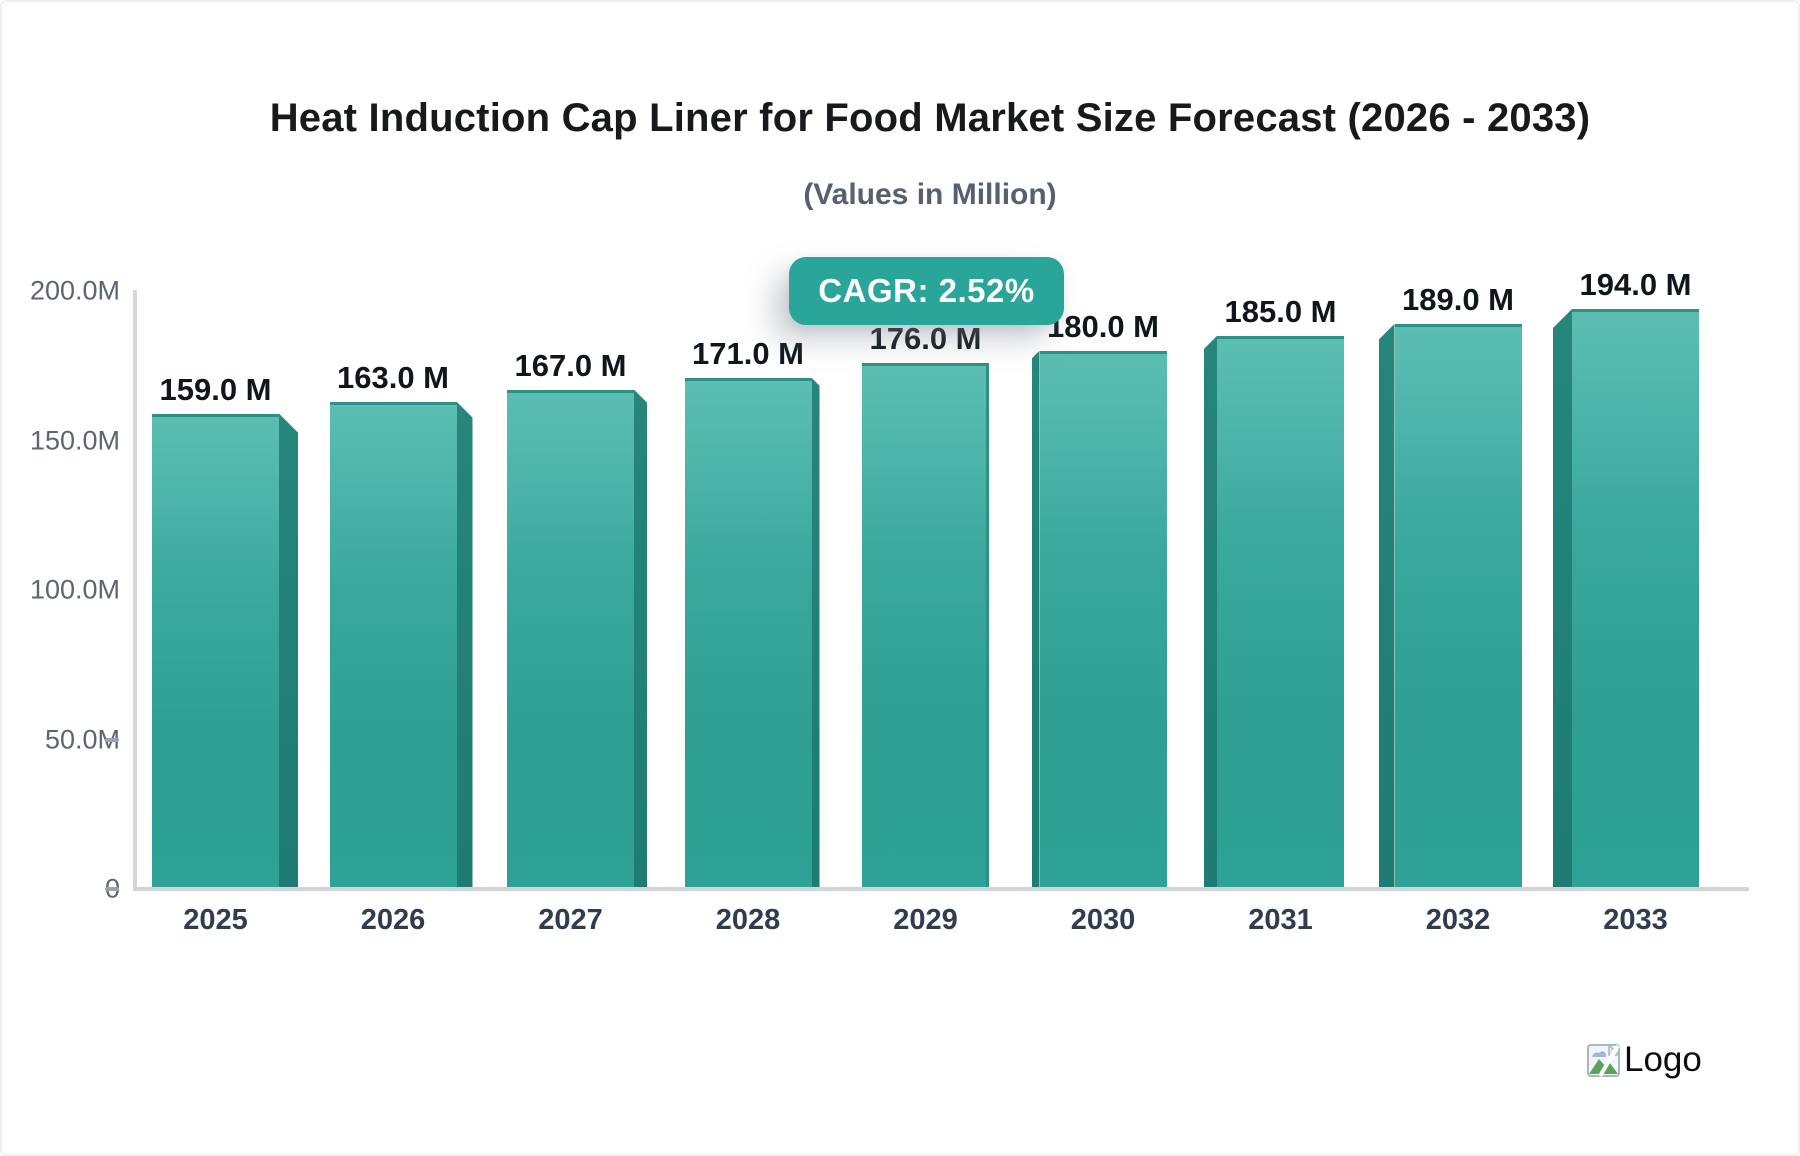  What do you see at coordinates (1604, 1059) in the screenshot?
I see `broken-image-icon` at bounding box center [1604, 1059].